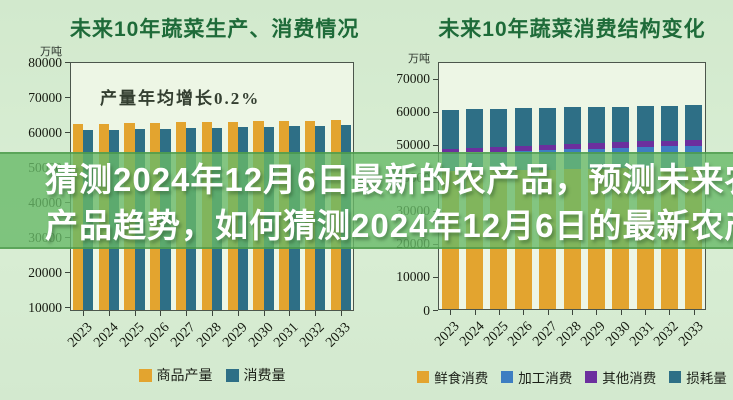  I want to click on legend-label: 鲜食消费, so click(461, 378).